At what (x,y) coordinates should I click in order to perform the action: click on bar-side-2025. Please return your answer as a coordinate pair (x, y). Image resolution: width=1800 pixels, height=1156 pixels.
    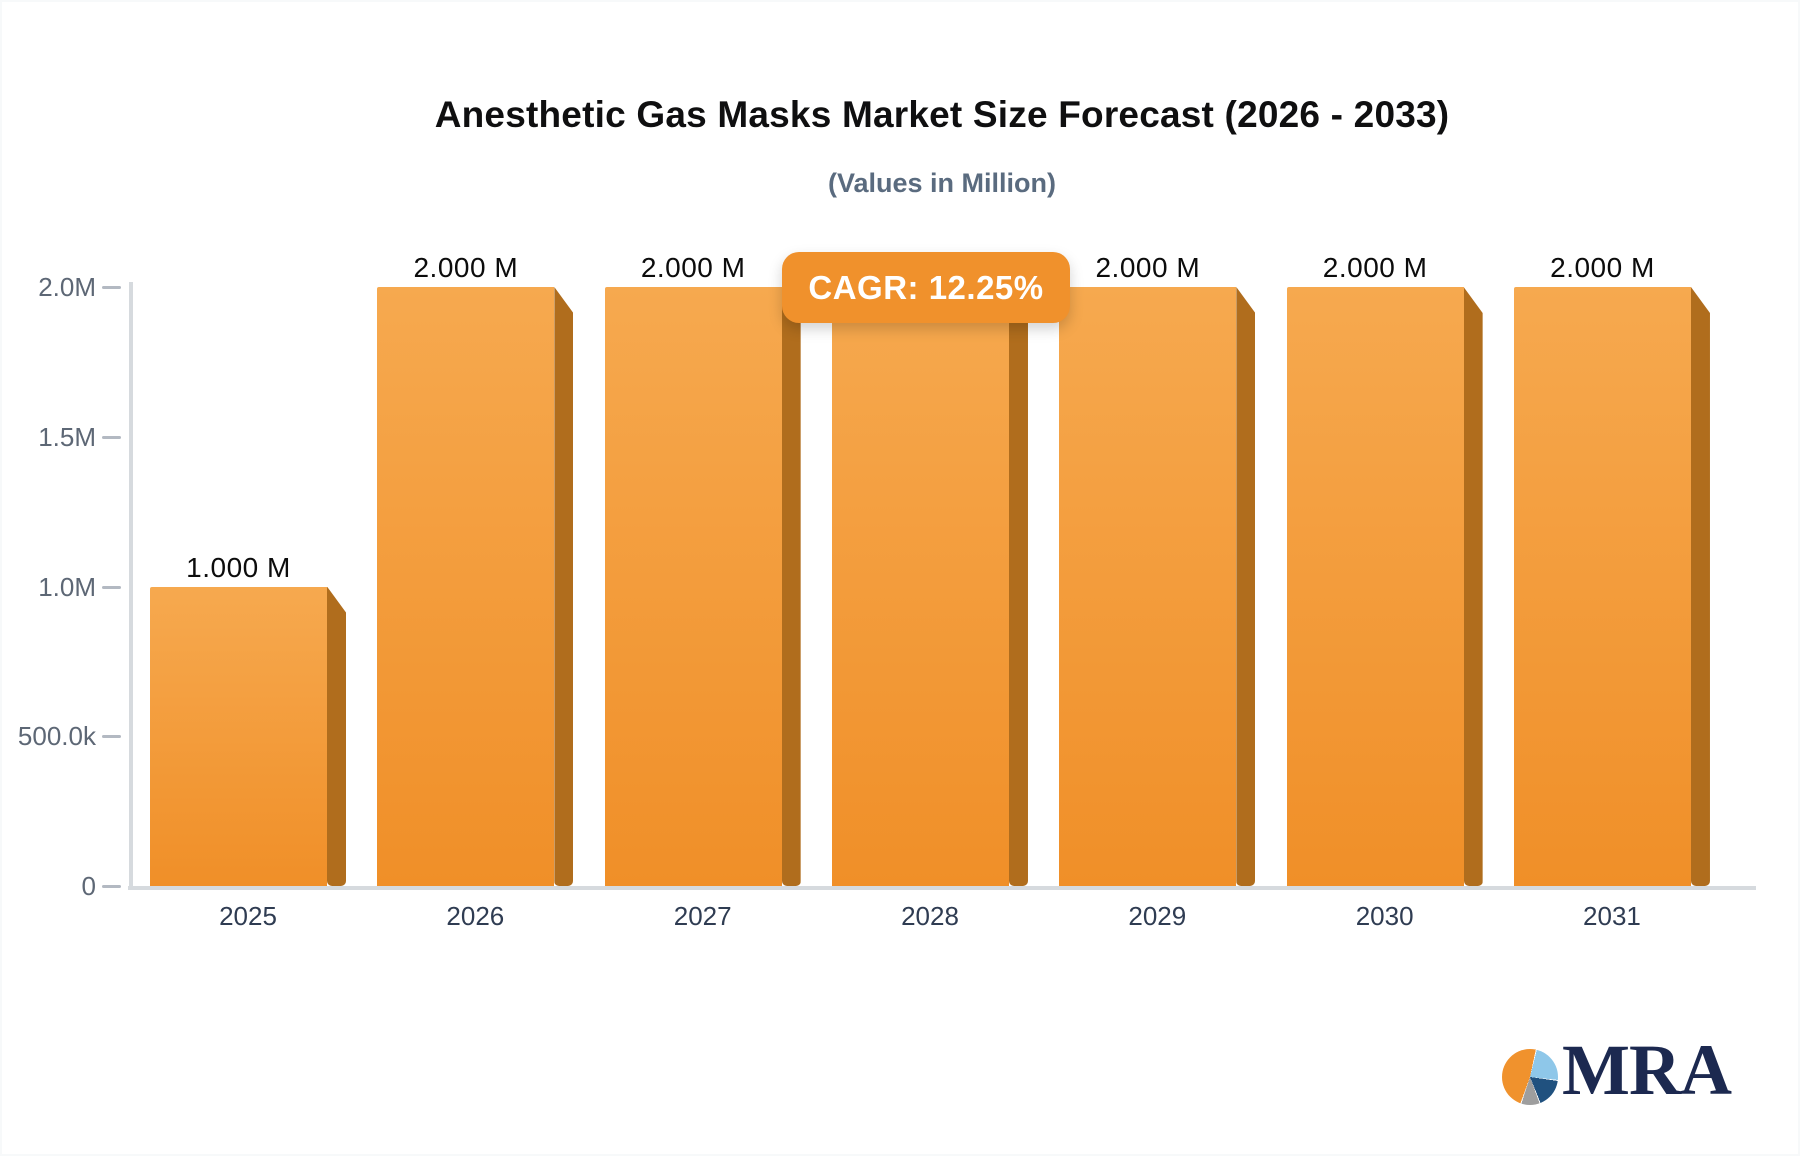
    Looking at the image, I should click on (336, 736).